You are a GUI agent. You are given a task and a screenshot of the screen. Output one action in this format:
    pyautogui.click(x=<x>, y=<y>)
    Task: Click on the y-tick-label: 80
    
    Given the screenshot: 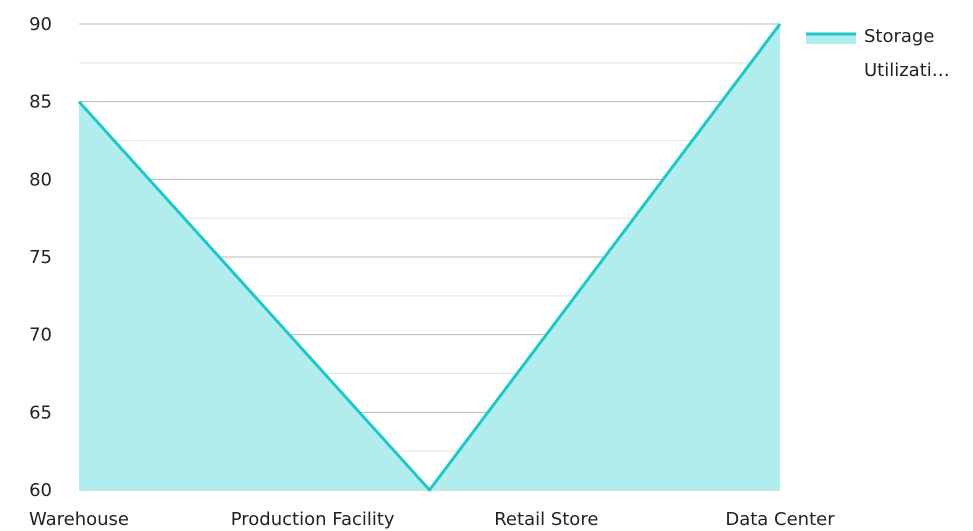 What is the action you would take?
    pyautogui.click(x=40, y=179)
    